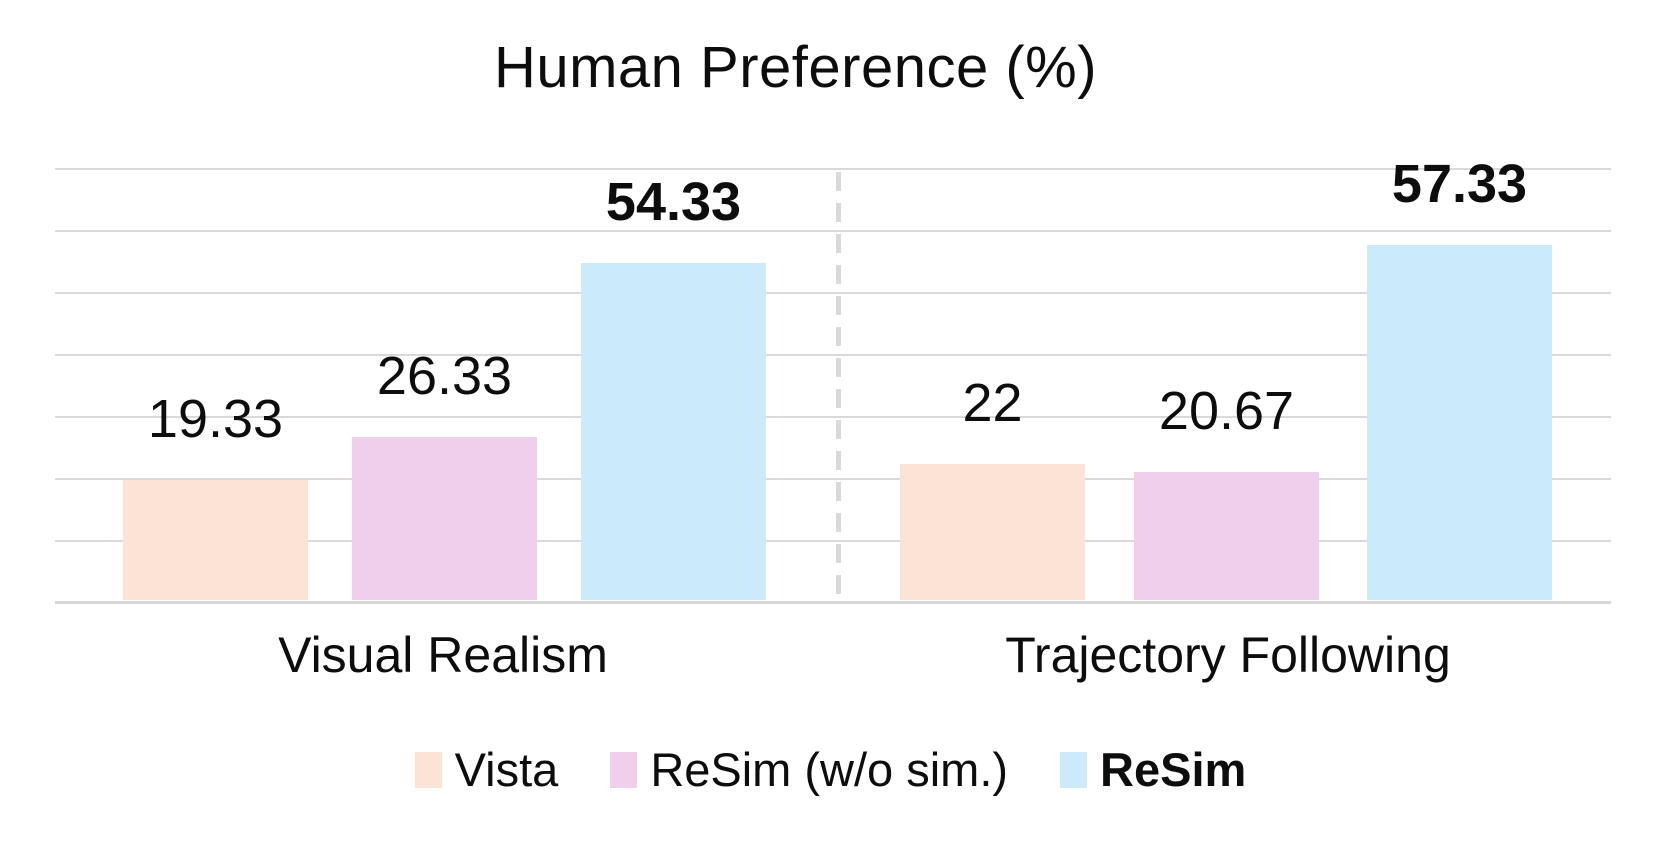 This screenshot has height=847, width=1661. What do you see at coordinates (1226, 410) in the screenshot?
I see `value-label-resim-w-o-sim-trajectory-following: 20.67` at bounding box center [1226, 410].